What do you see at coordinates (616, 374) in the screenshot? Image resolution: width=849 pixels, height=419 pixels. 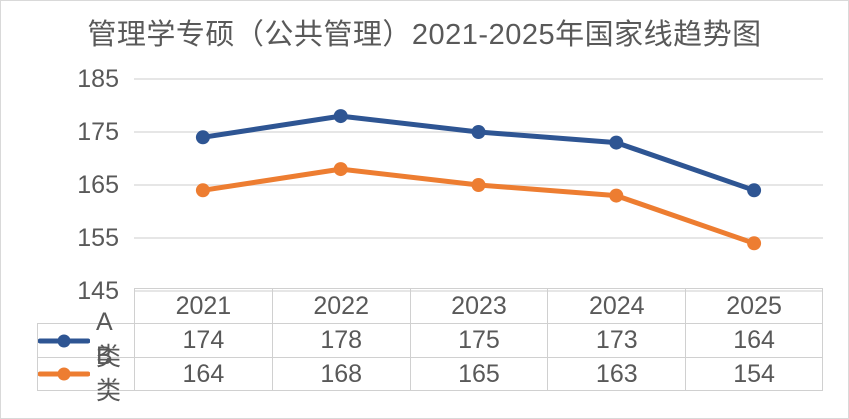 I see `table-value-cell: 163` at bounding box center [616, 374].